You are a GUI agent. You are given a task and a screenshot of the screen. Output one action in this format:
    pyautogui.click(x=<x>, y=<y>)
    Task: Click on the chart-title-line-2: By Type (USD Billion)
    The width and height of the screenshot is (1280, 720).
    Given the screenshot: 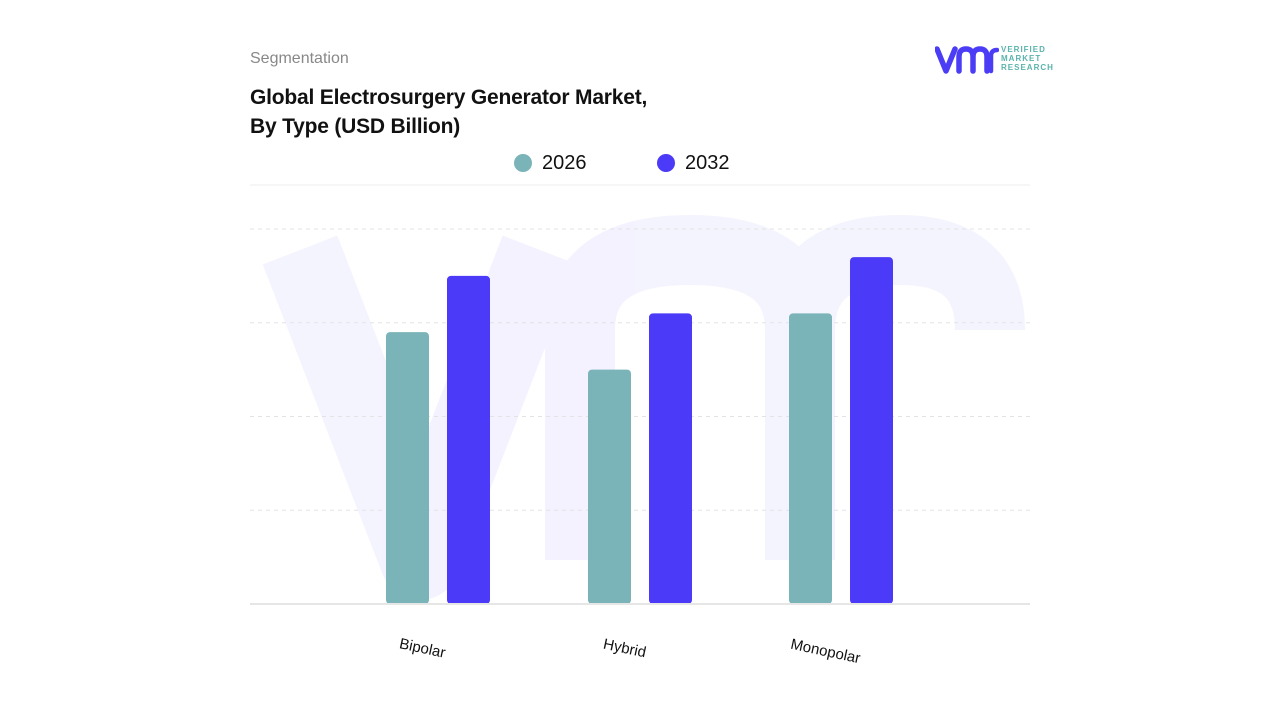 What is the action you would take?
    pyautogui.click(x=355, y=126)
    